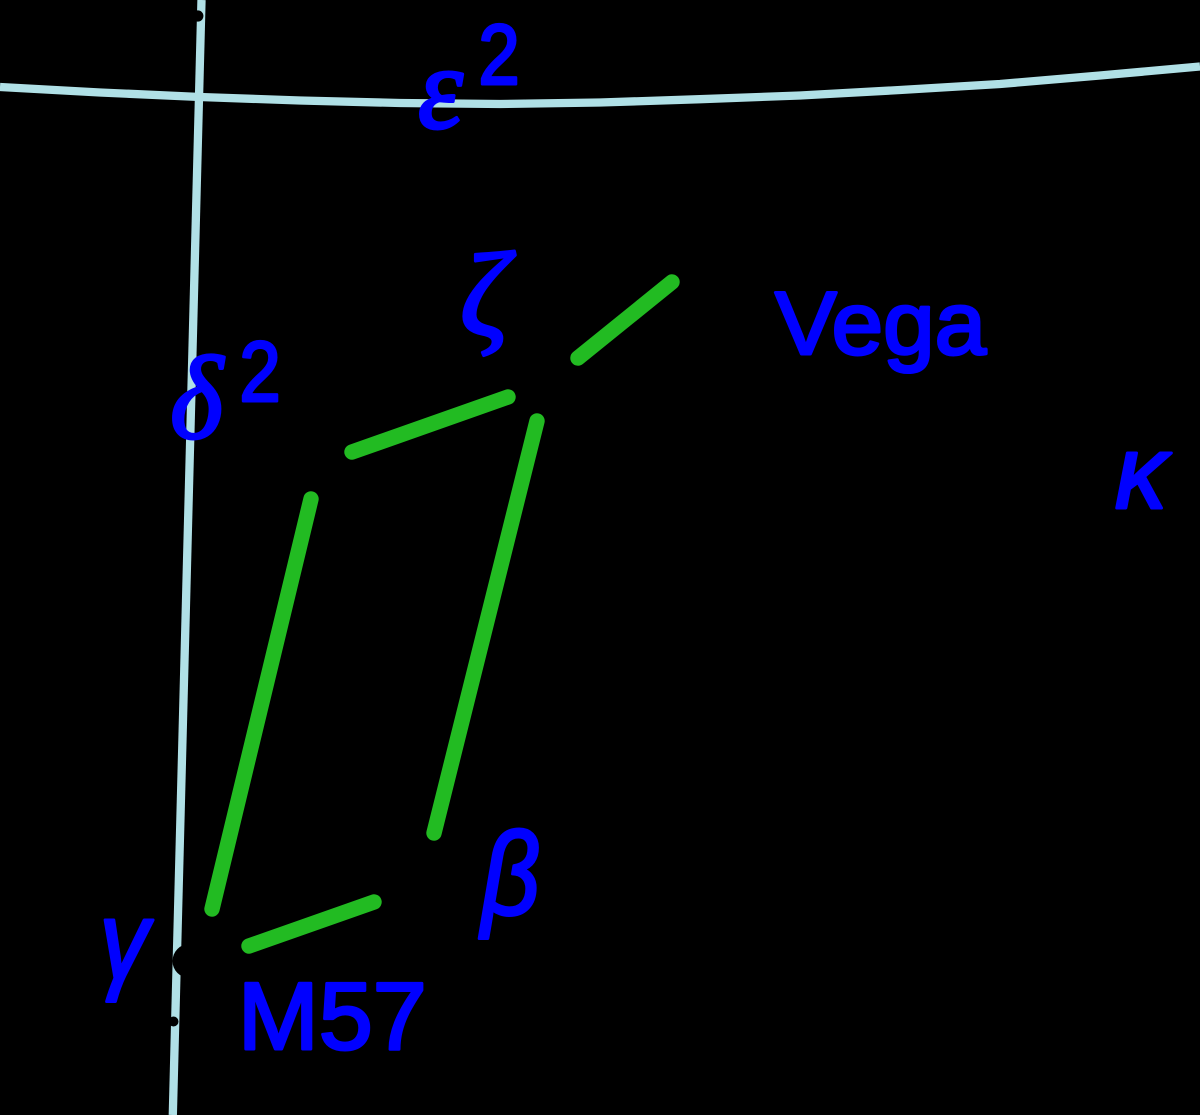 The width and height of the screenshot is (1200, 1115). Describe the element at coordinates (881, 324) in the screenshot. I see `svg-text: Vega` at that location.